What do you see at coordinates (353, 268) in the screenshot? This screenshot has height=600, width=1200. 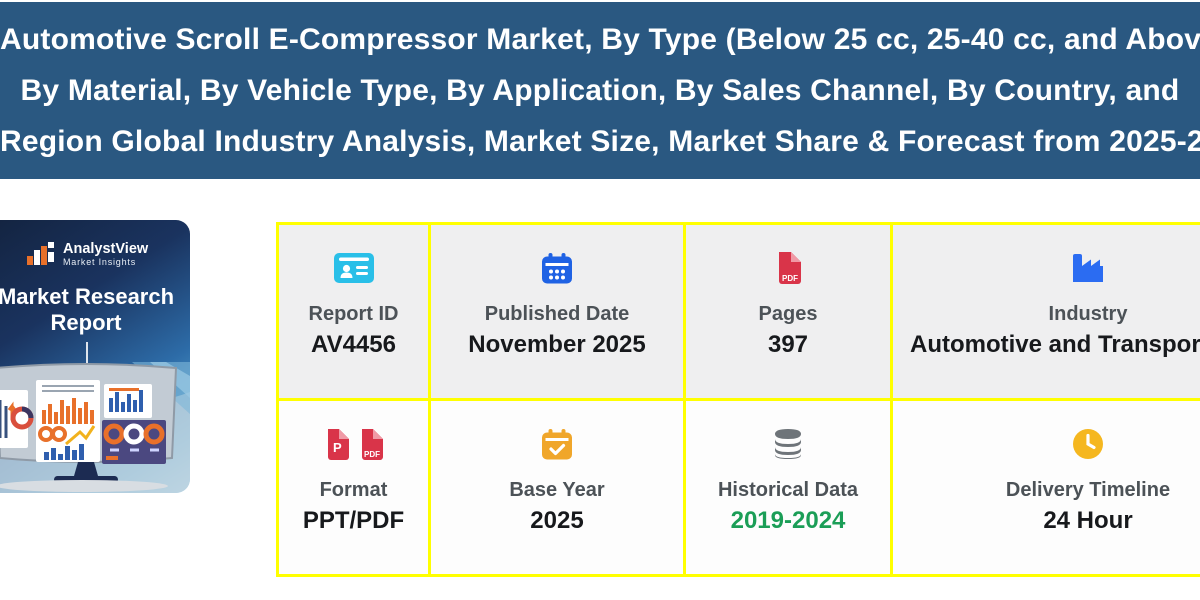 I see `id-card-icon` at bounding box center [353, 268].